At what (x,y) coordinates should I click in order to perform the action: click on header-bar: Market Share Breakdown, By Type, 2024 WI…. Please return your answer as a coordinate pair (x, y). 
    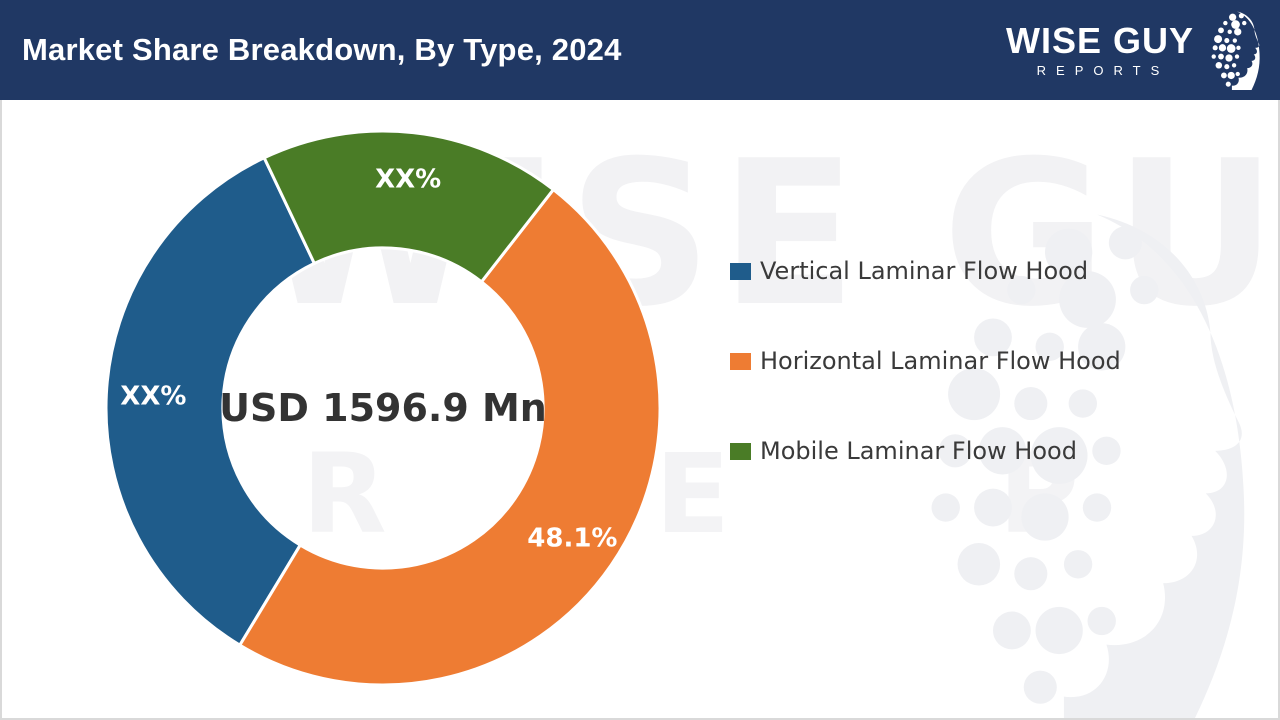
    Looking at the image, I should click on (640, 50).